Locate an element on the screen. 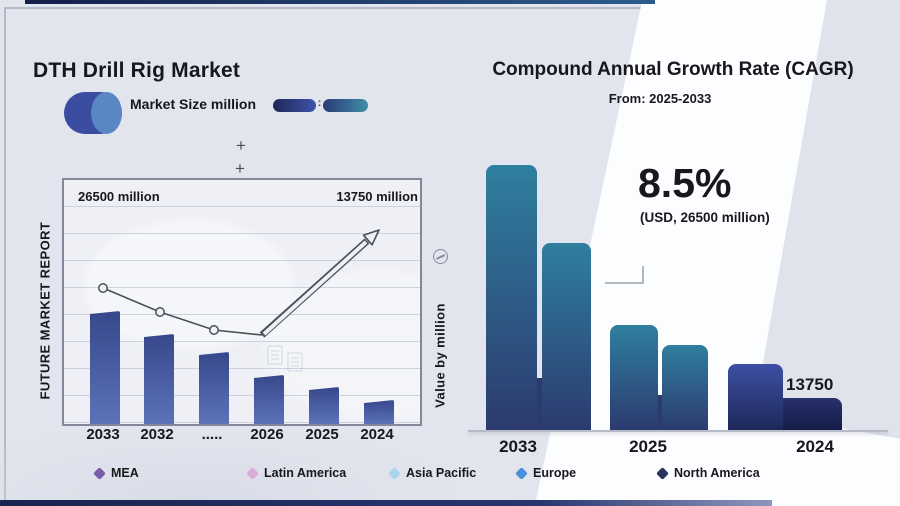 The height and width of the screenshot is (506, 900). soft-wave-shape is located at coordinates (240, 460).